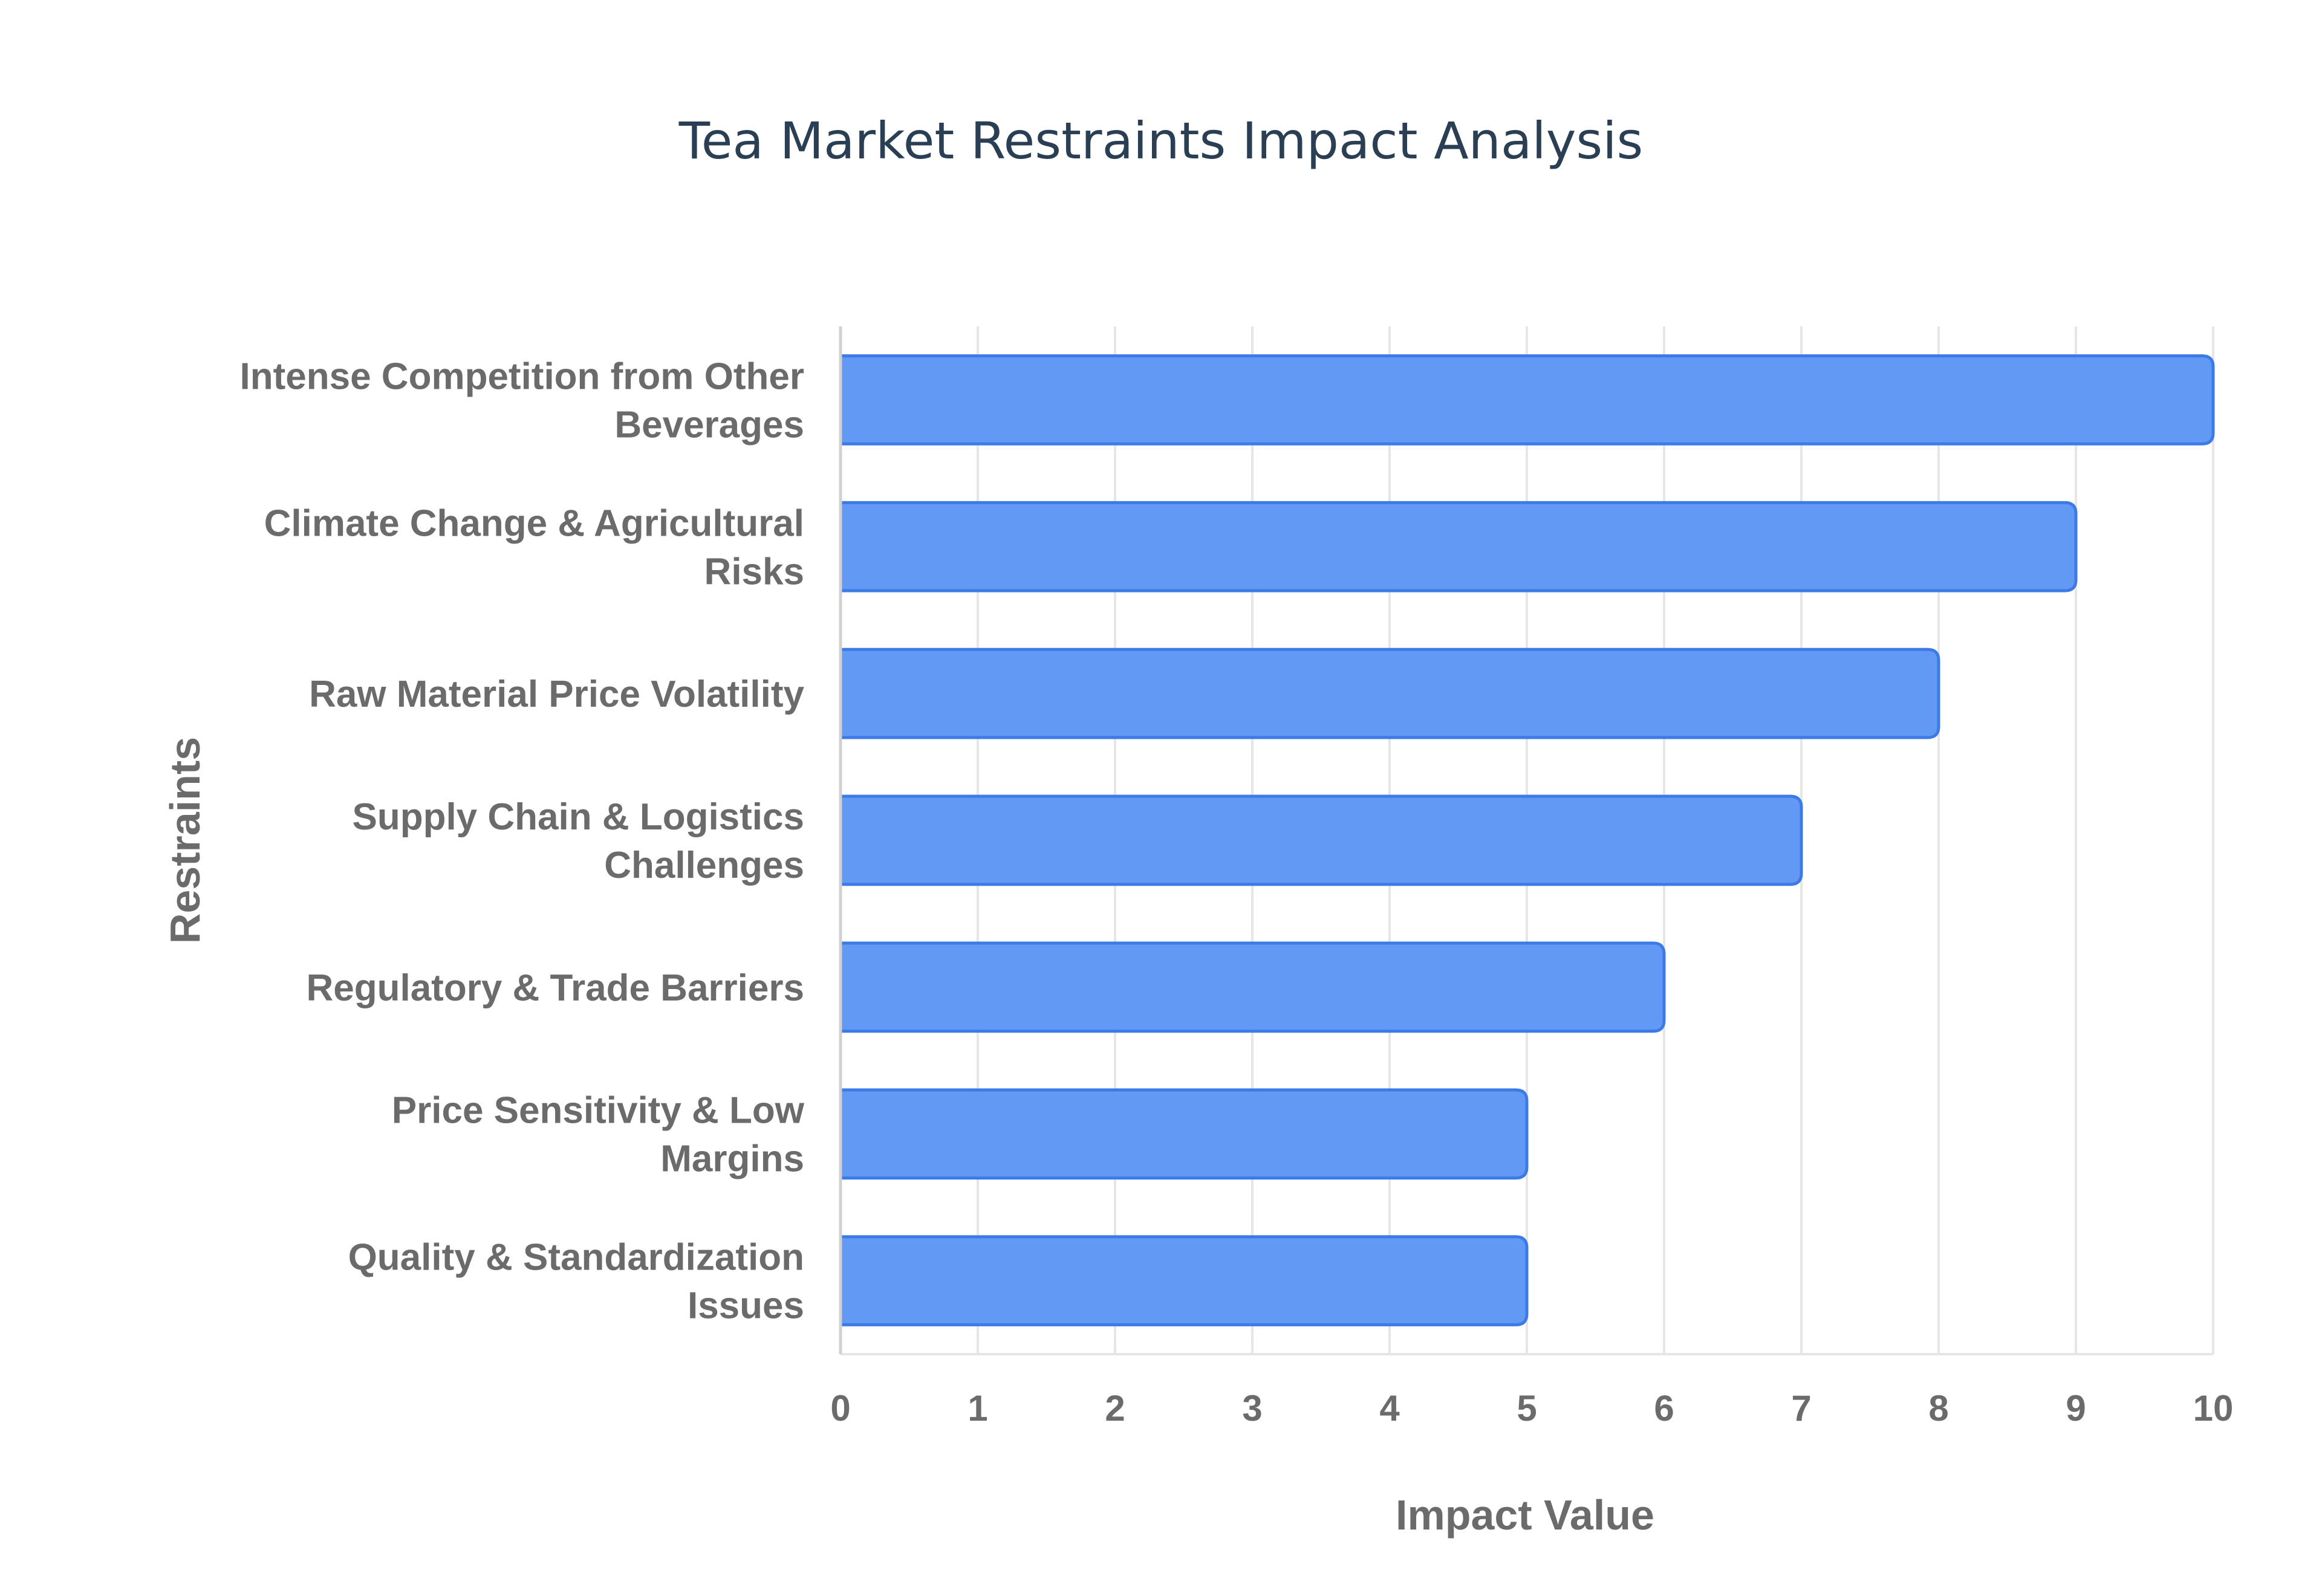 The image size is (2322, 1596). What do you see at coordinates (1161, 140) in the screenshot?
I see `chart-title: Tea Market Restraints Impact Analysis` at bounding box center [1161, 140].